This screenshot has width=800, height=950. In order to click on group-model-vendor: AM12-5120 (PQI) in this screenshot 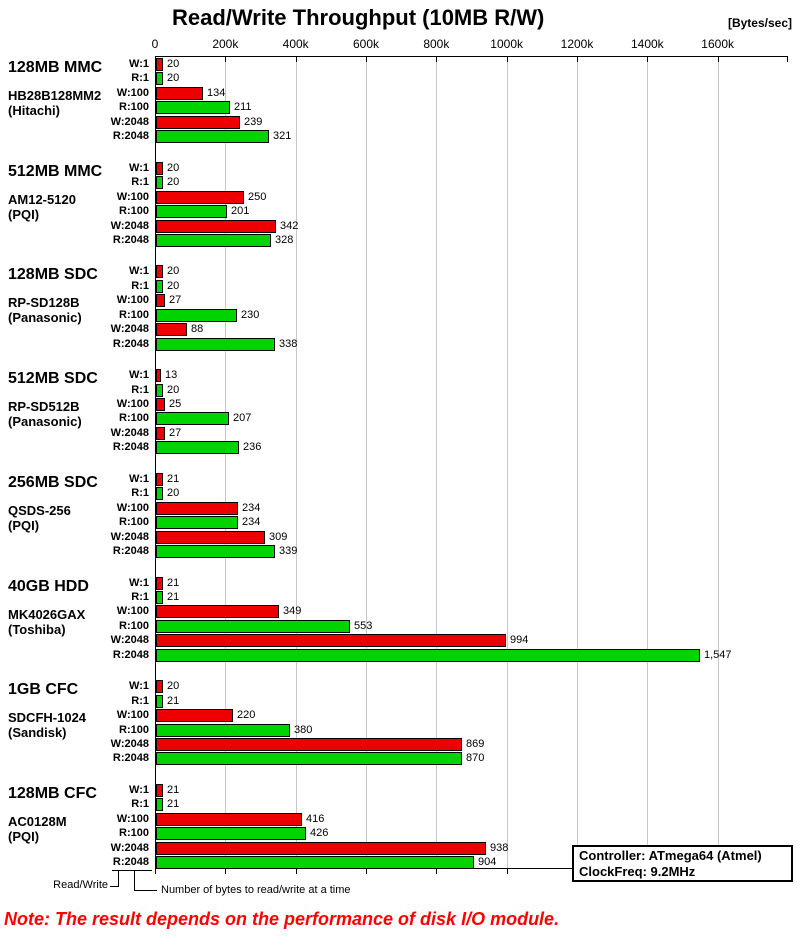, I will do `click(42, 207)`.